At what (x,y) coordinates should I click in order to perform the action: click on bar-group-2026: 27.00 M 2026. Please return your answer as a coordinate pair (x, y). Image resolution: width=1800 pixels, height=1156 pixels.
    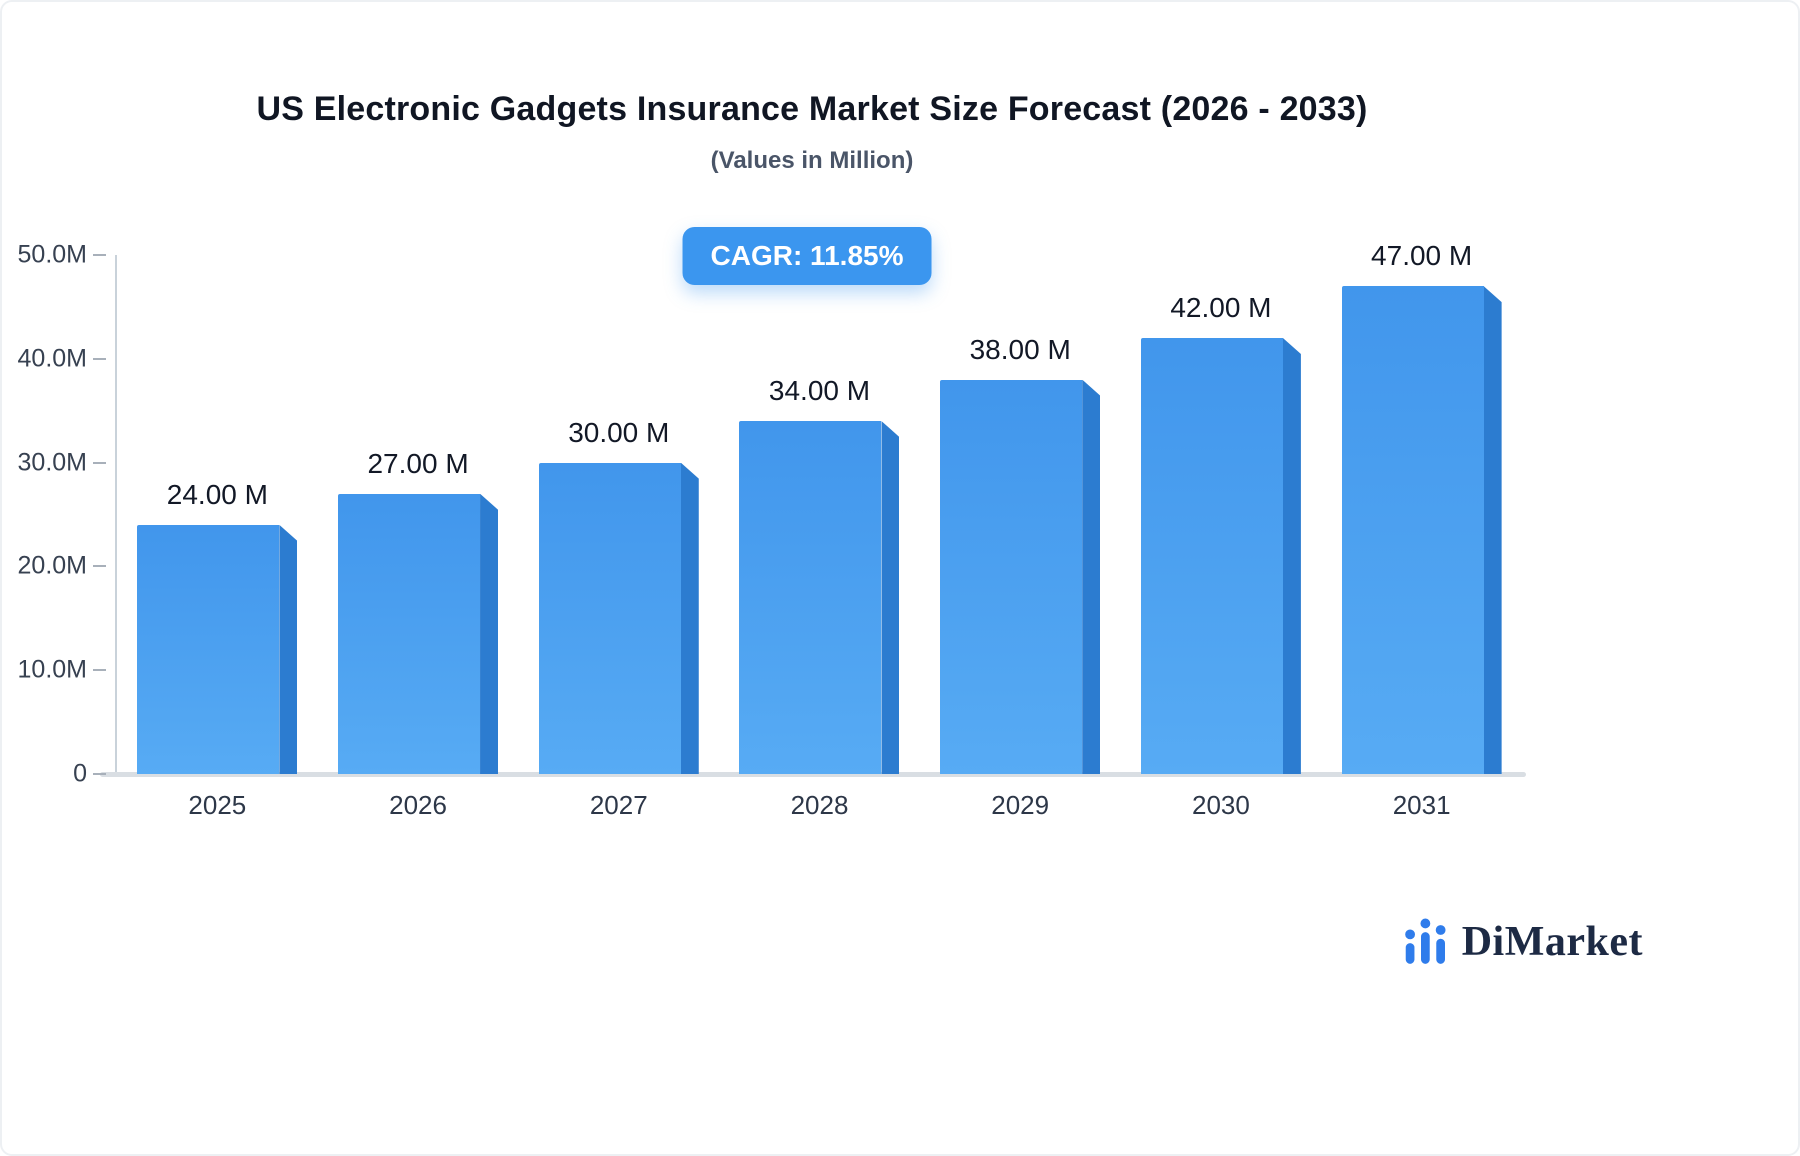
    Looking at the image, I should click on (418, 537).